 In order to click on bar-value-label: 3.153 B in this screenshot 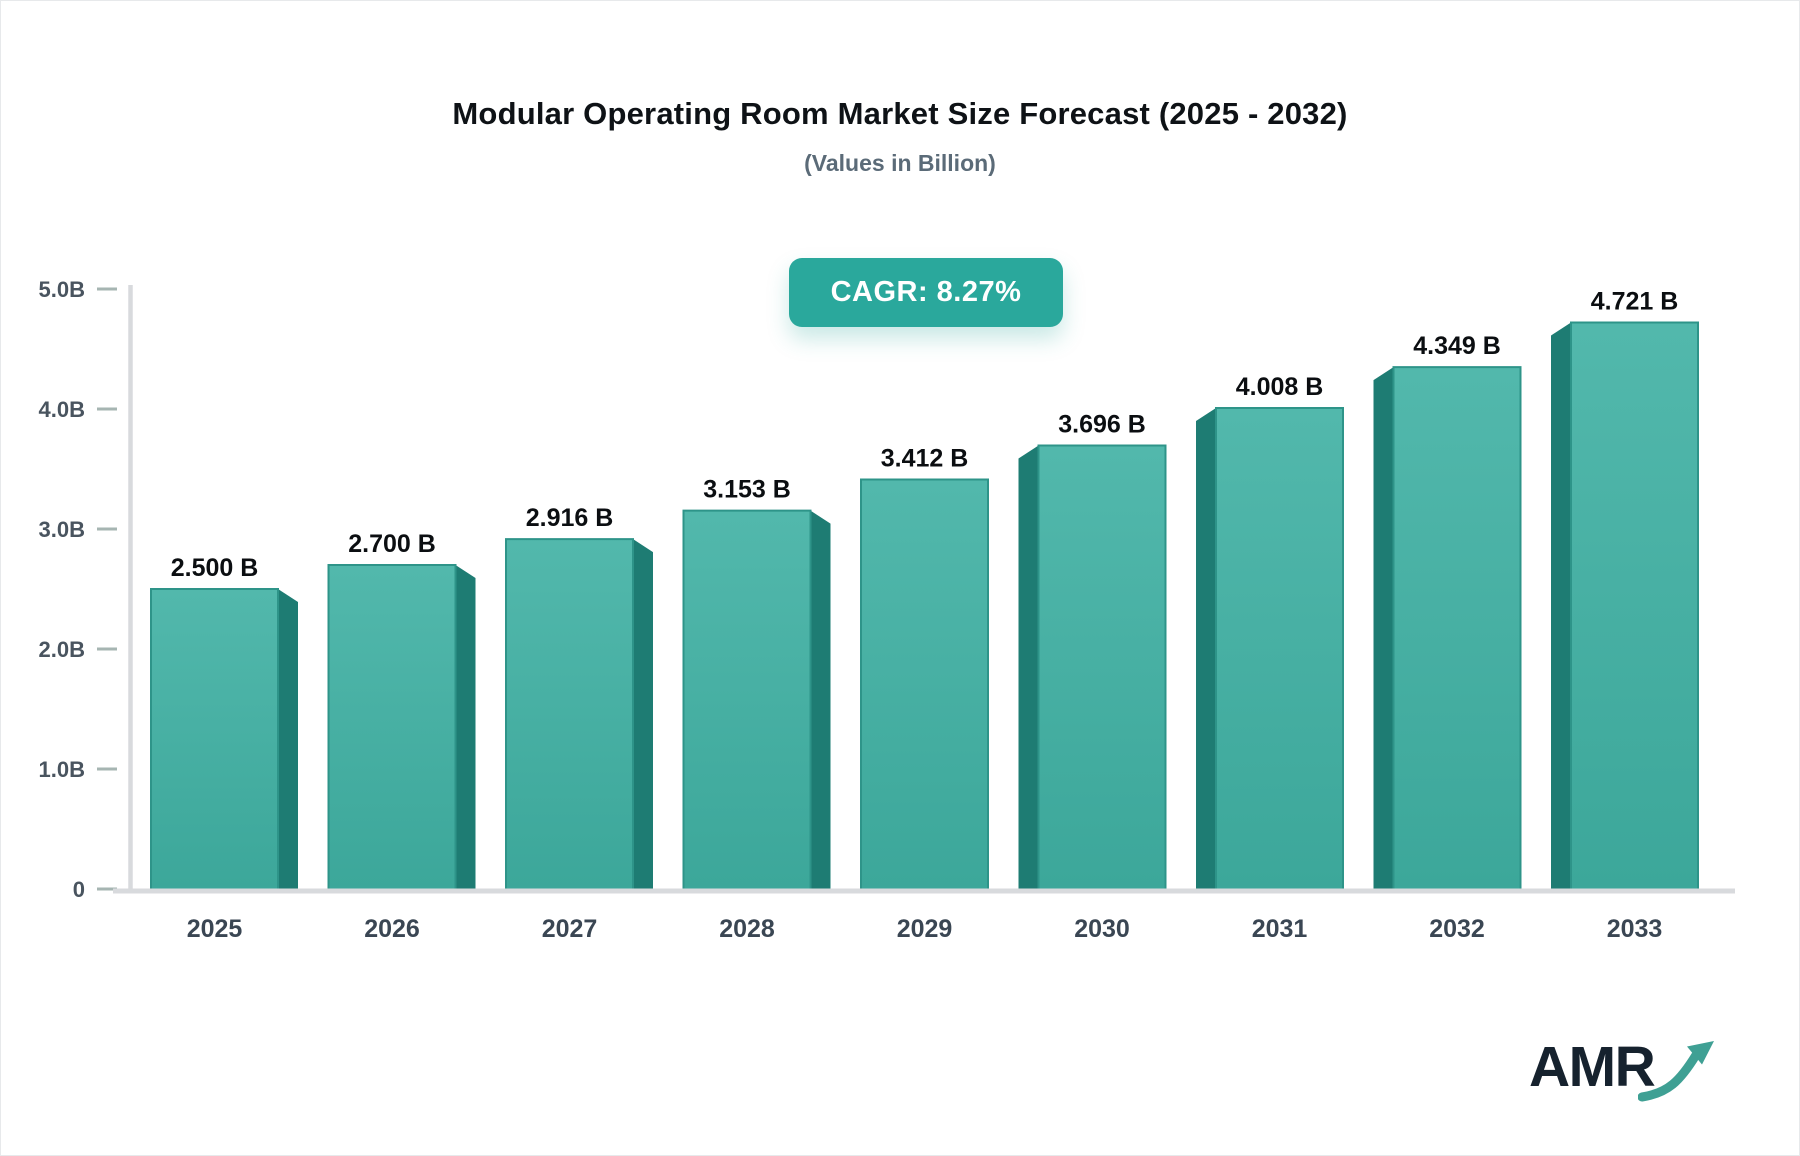, I will do `click(747, 490)`.